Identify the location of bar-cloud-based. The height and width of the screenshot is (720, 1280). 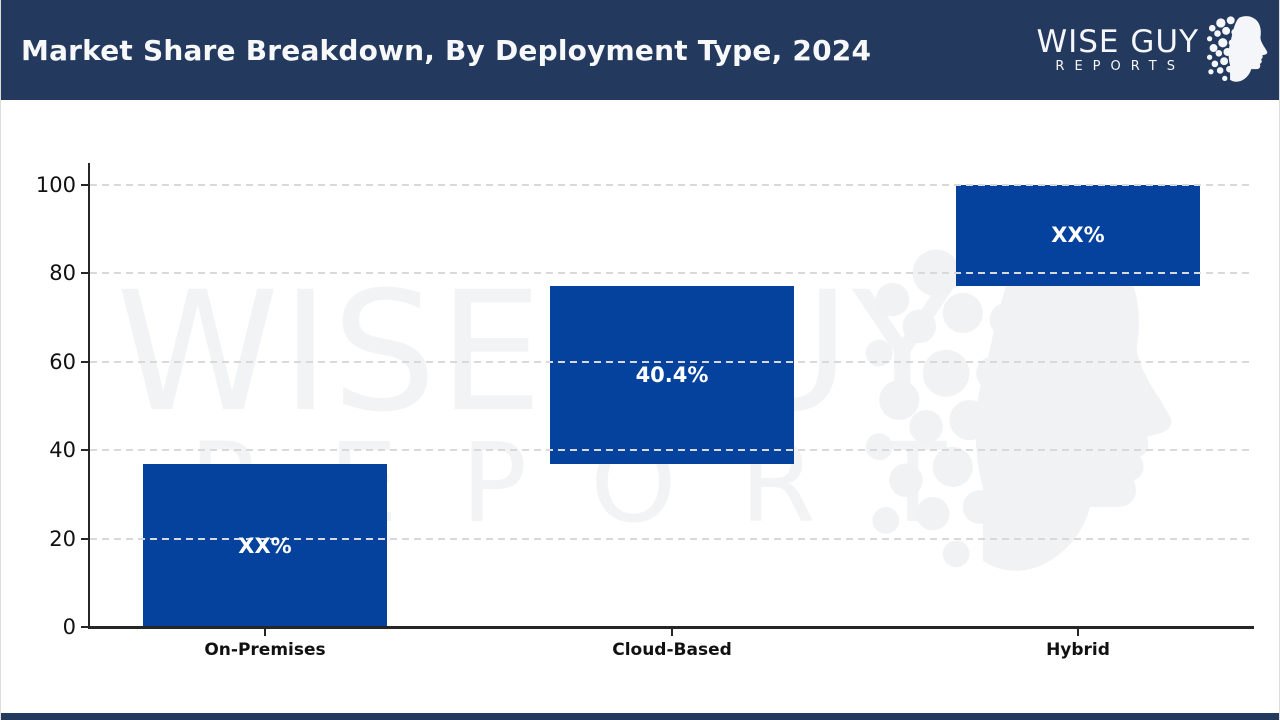
(672, 375).